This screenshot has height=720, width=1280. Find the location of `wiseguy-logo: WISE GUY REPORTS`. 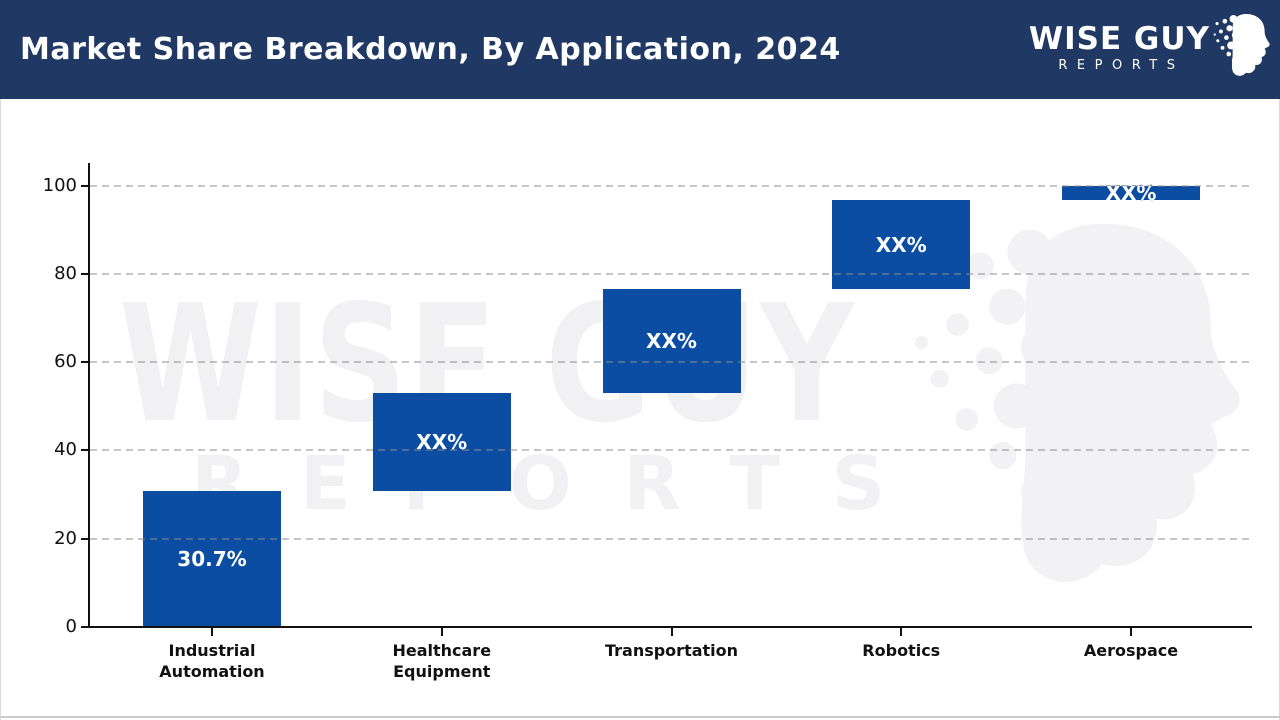

wiseguy-logo: WISE GUY REPORTS is located at coordinates (1151, 47).